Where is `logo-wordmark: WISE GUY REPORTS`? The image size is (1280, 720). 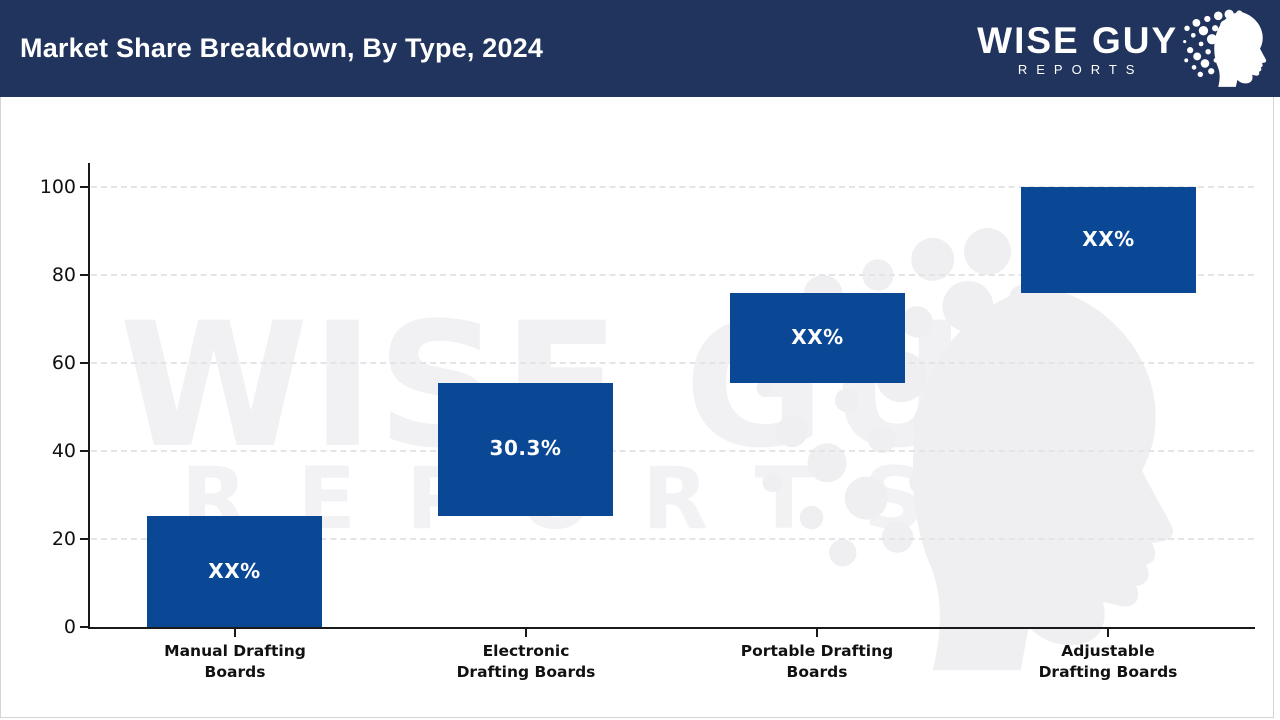 logo-wordmark: WISE GUY REPORTS is located at coordinates (1077, 49).